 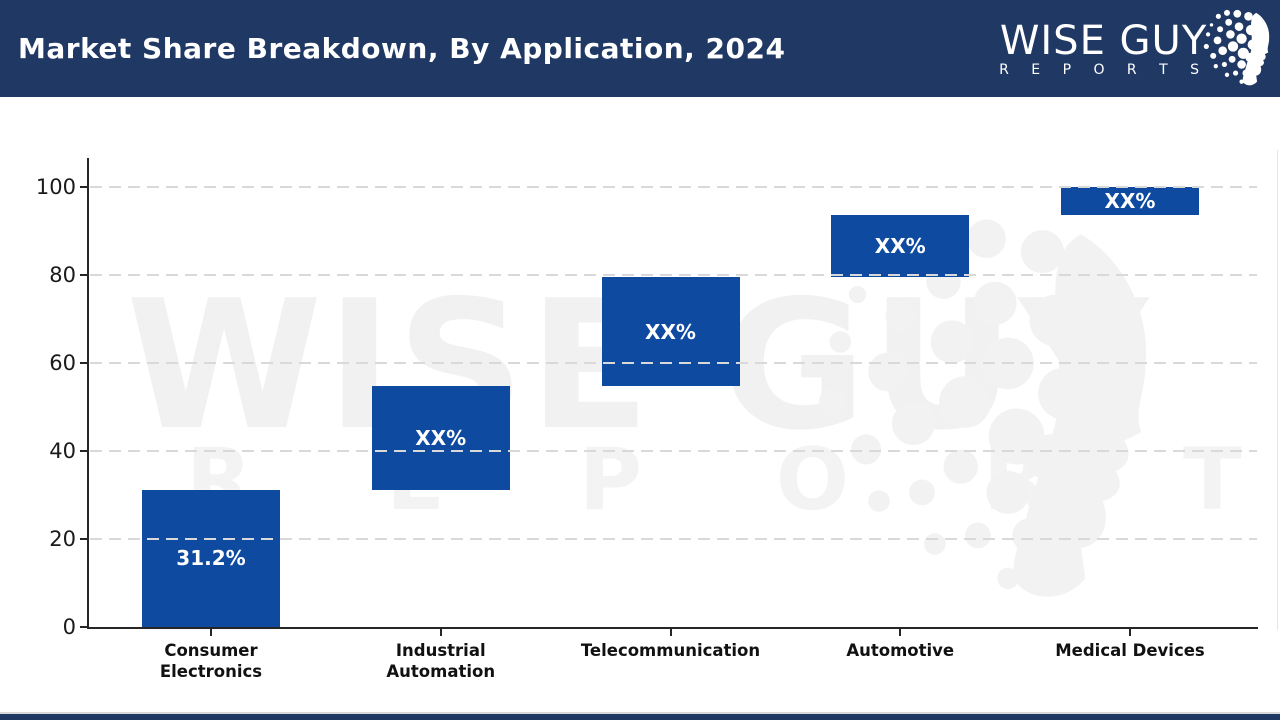 What do you see at coordinates (1130, 650) in the screenshot?
I see `category-label: Medical Devices` at bounding box center [1130, 650].